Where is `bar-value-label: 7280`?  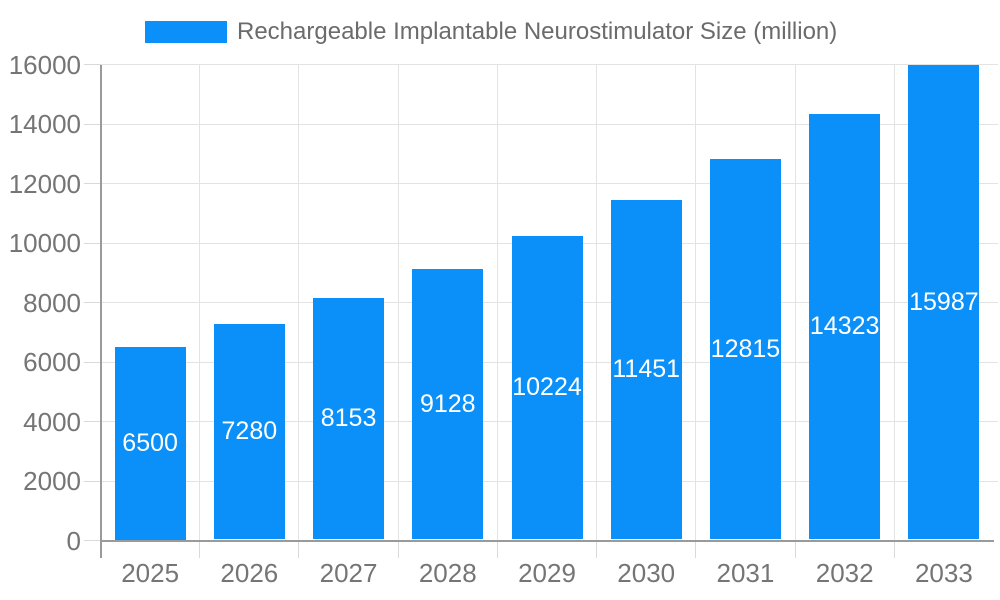
bar-value-label: 7280 is located at coordinates (249, 431).